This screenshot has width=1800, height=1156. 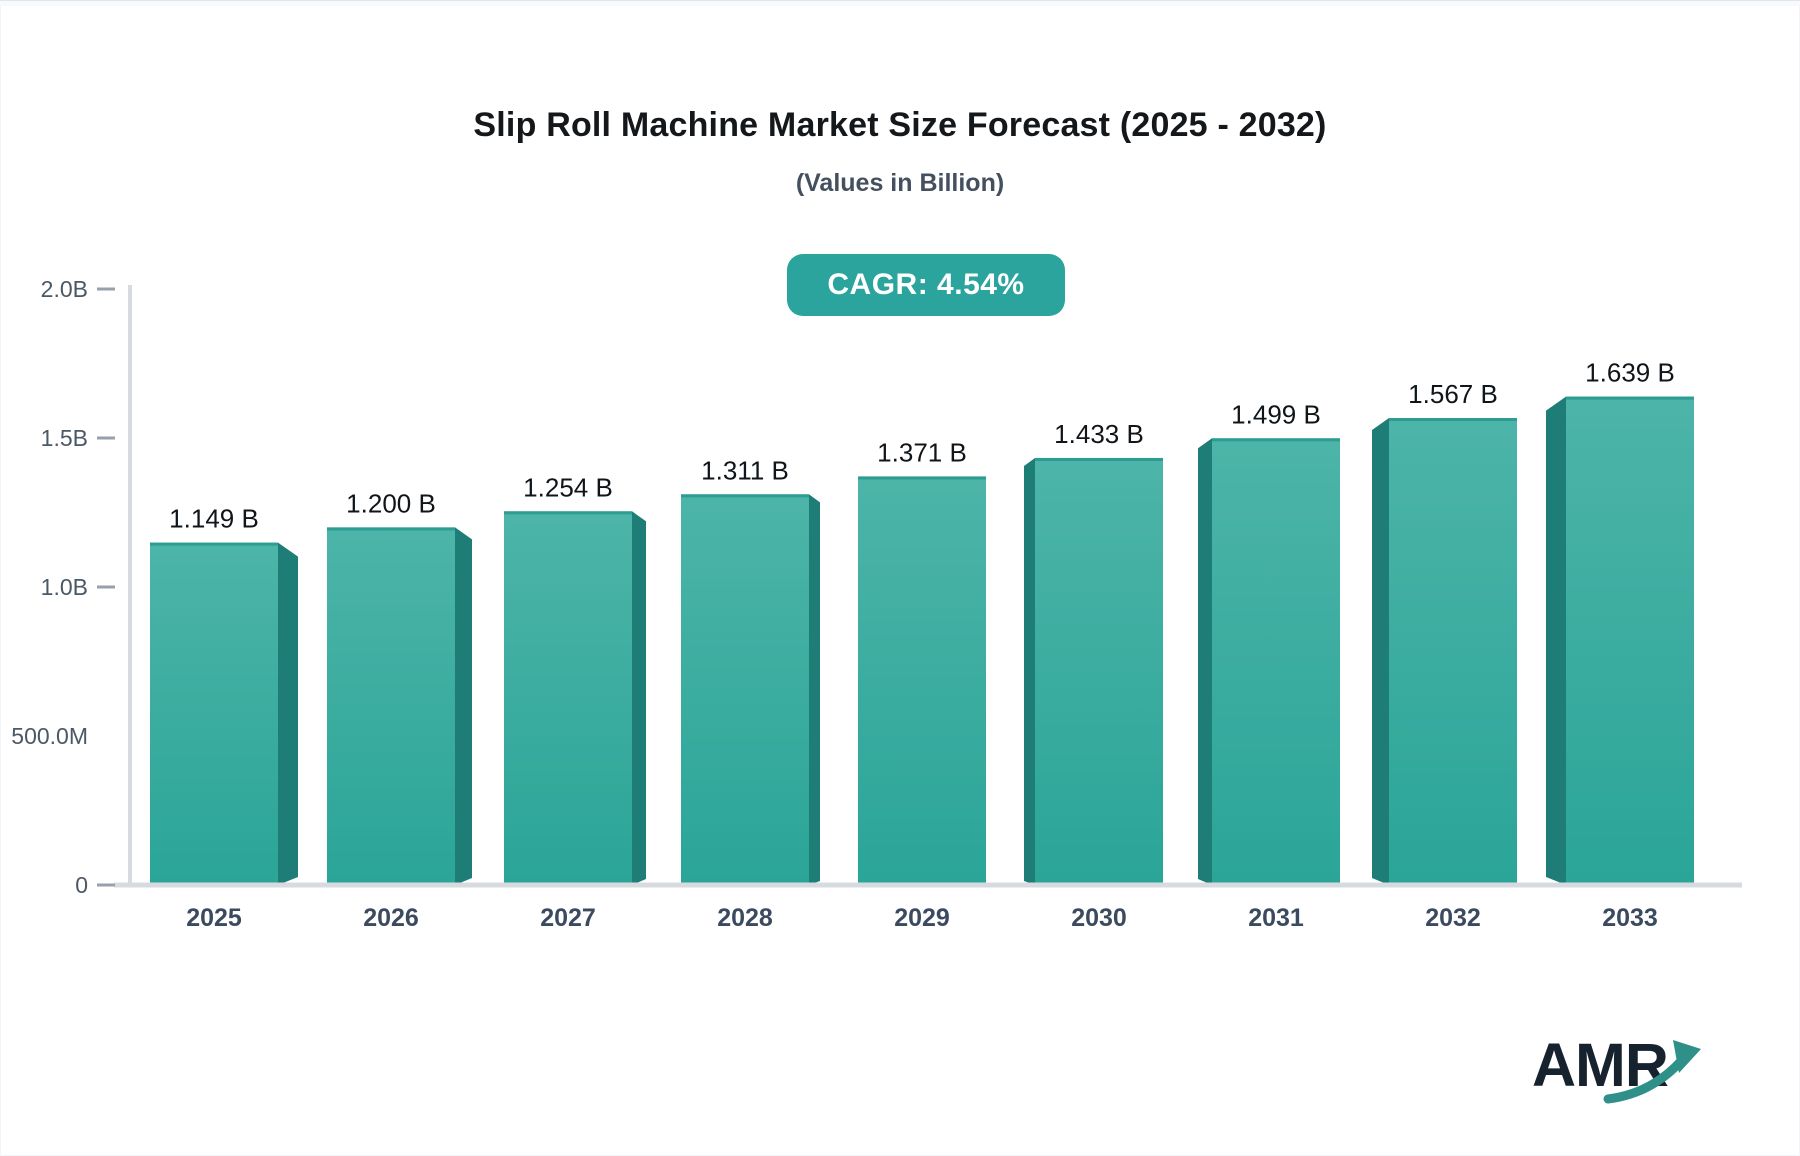 I want to click on y-tick-label: 0, so click(x=81, y=885).